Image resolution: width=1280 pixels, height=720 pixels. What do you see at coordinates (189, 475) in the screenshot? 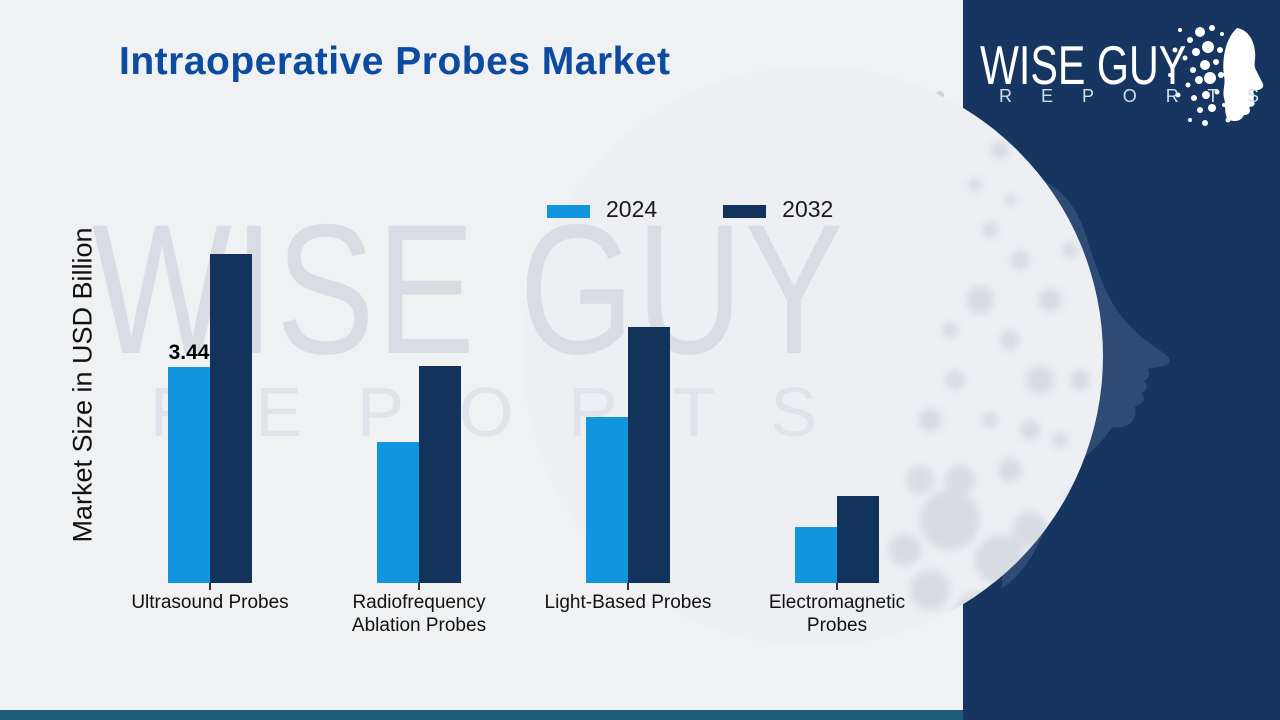
I see `bar-2024-ultrasound-probes` at bounding box center [189, 475].